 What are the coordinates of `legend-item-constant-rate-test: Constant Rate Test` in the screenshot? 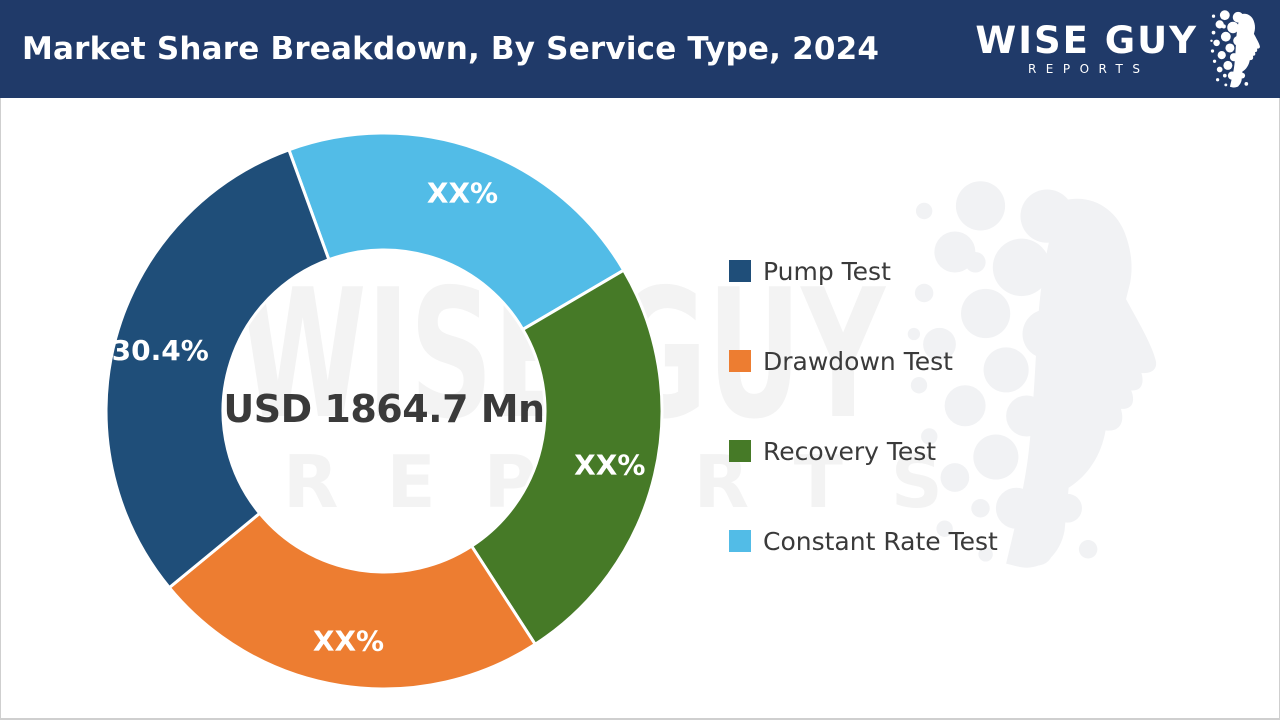 It's located at (863, 541).